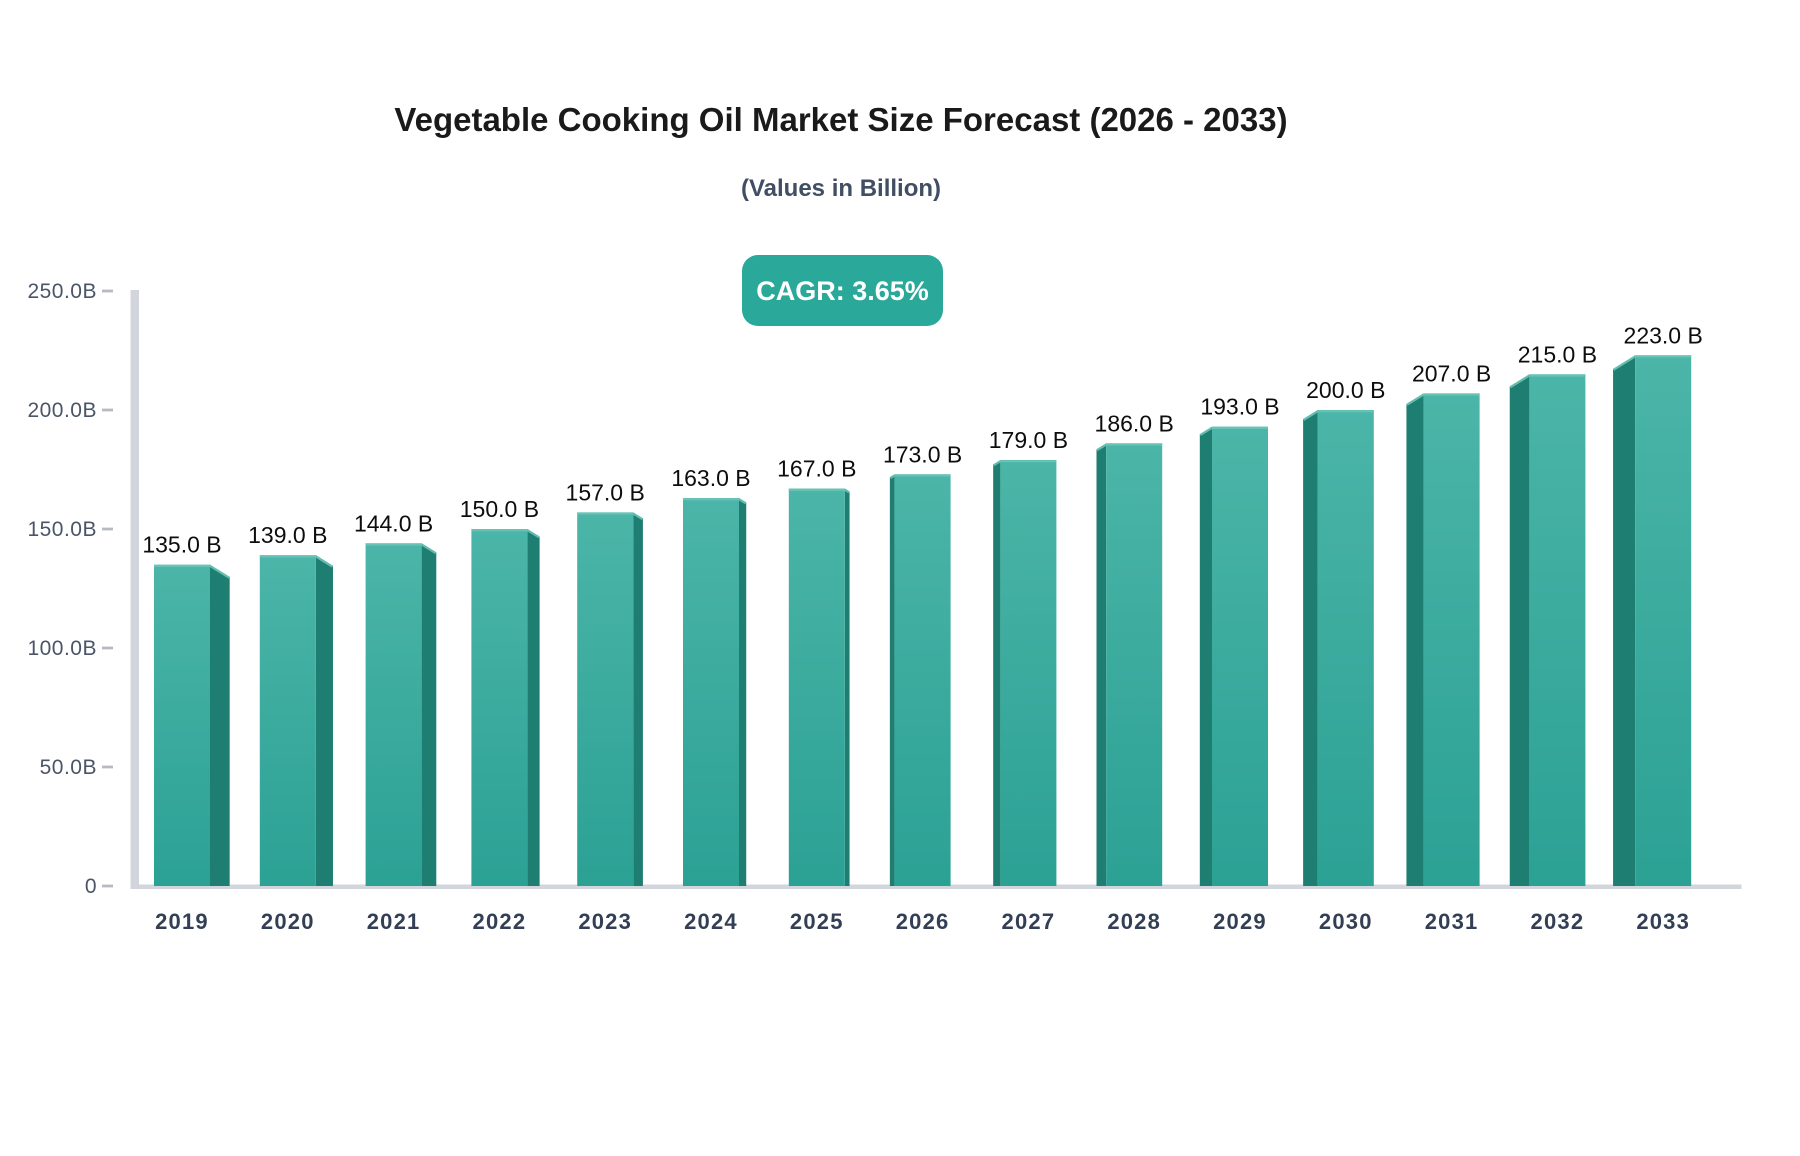 This screenshot has width=1800, height=1156. I want to click on x-tick-label: 2023, so click(605, 921).